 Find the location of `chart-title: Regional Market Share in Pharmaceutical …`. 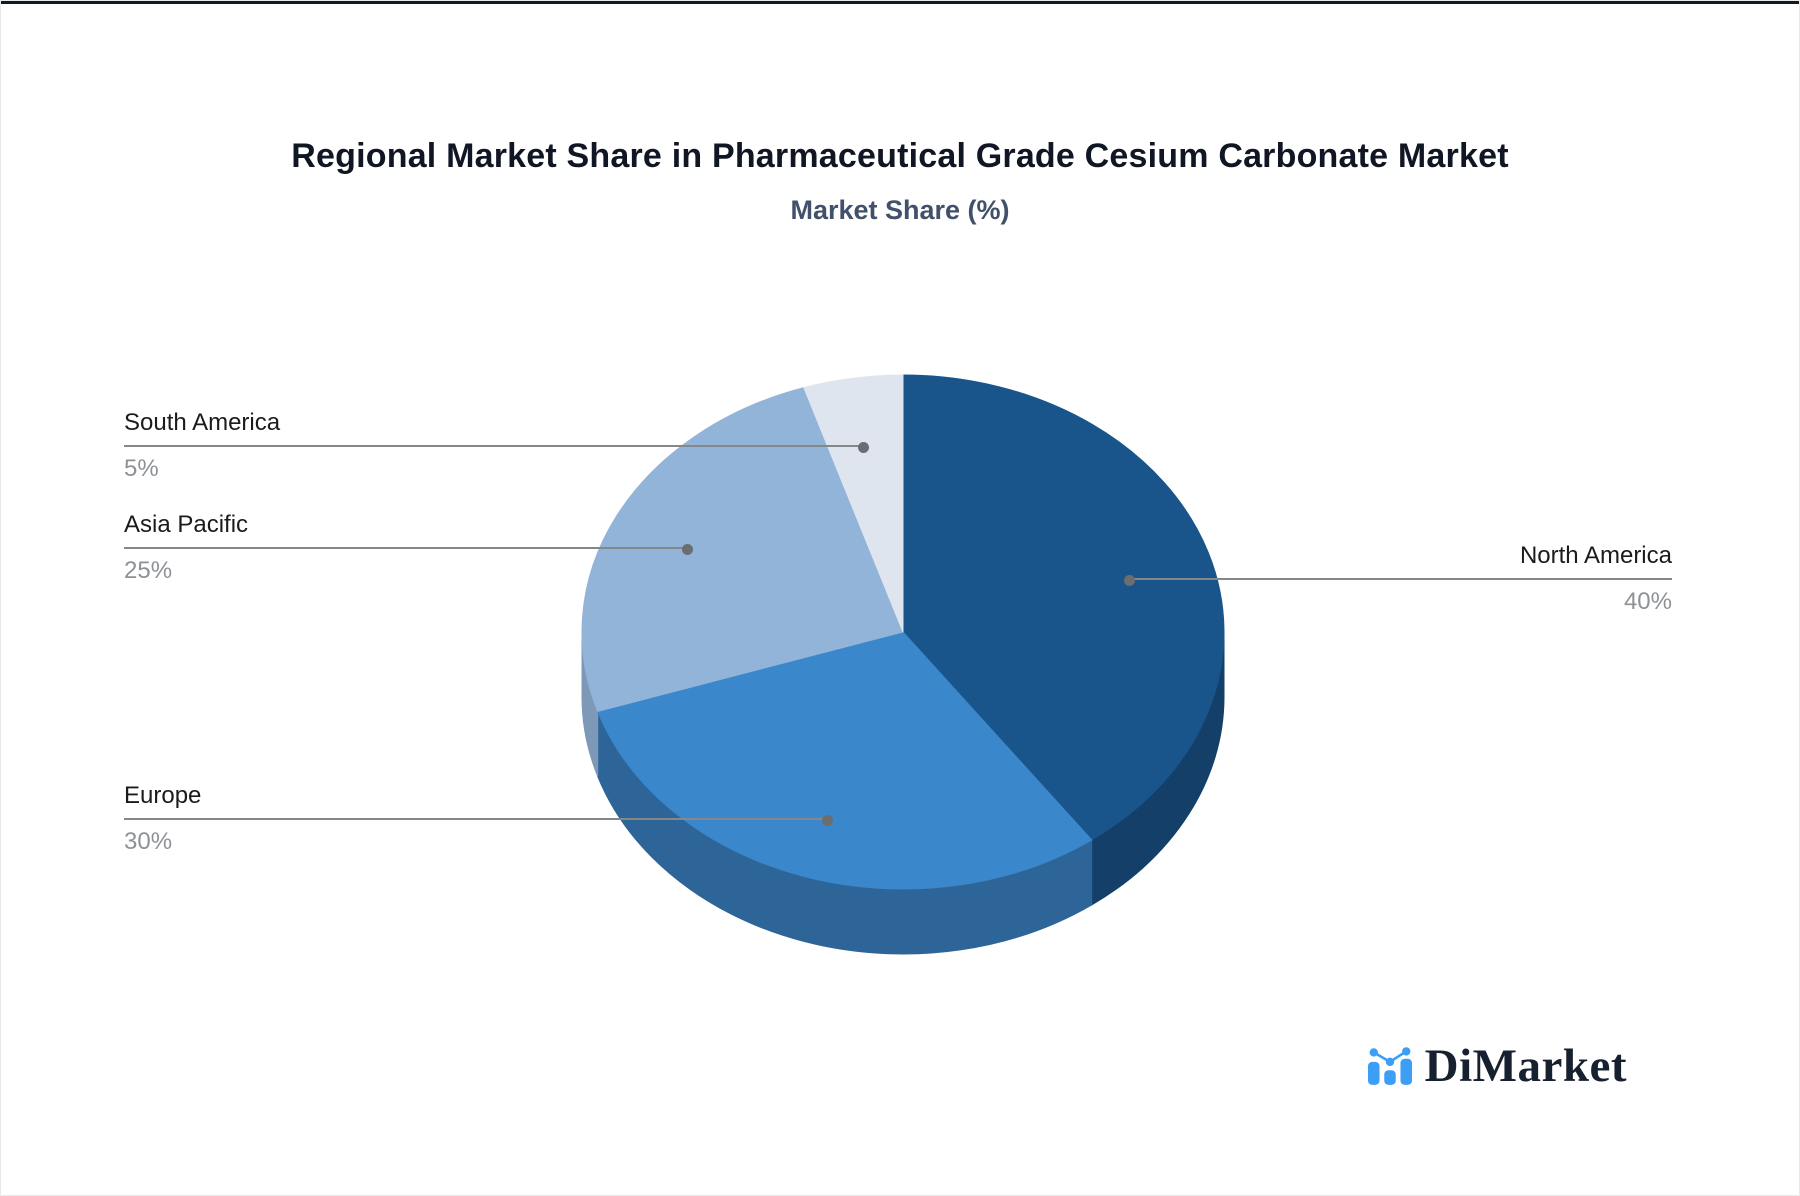

chart-title: Regional Market Share in Pharmaceutical … is located at coordinates (900, 156).